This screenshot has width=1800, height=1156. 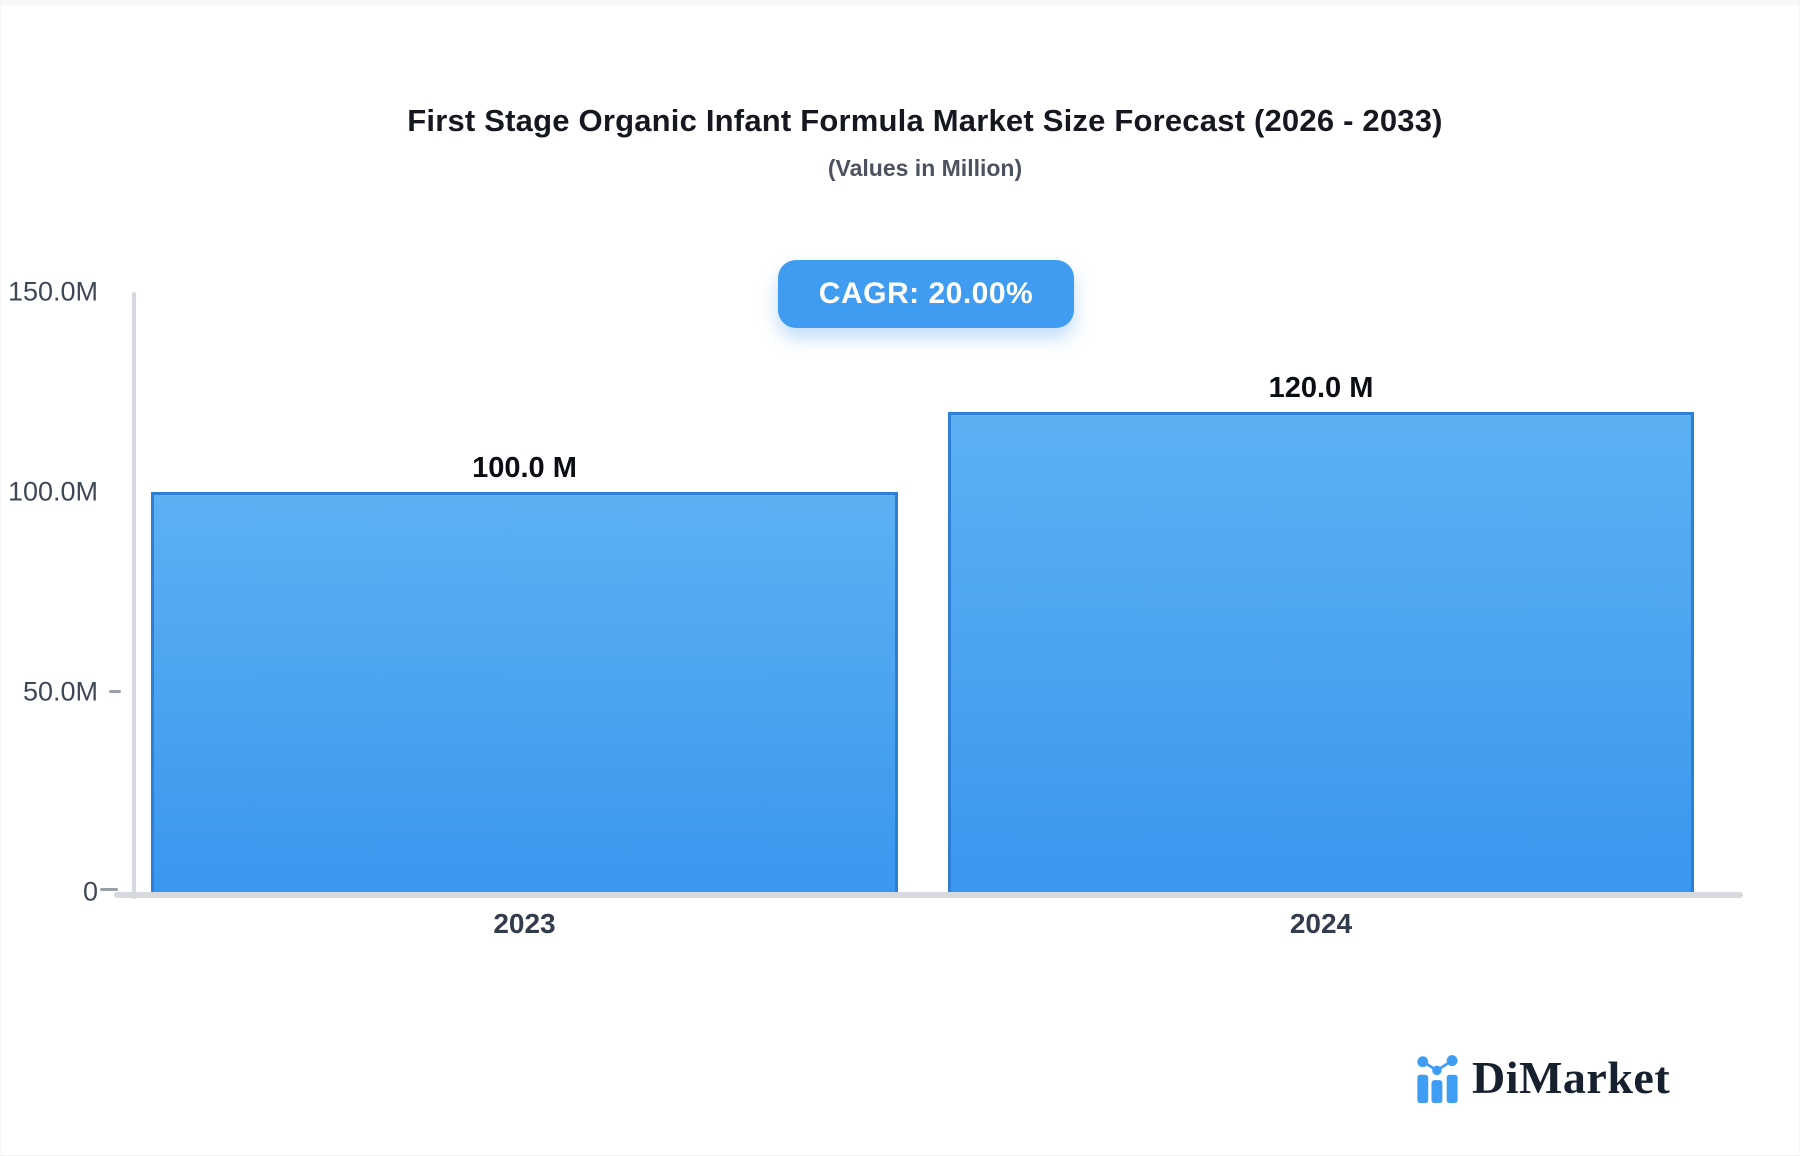 I want to click on bar-2023, so click(x=524, y=692).